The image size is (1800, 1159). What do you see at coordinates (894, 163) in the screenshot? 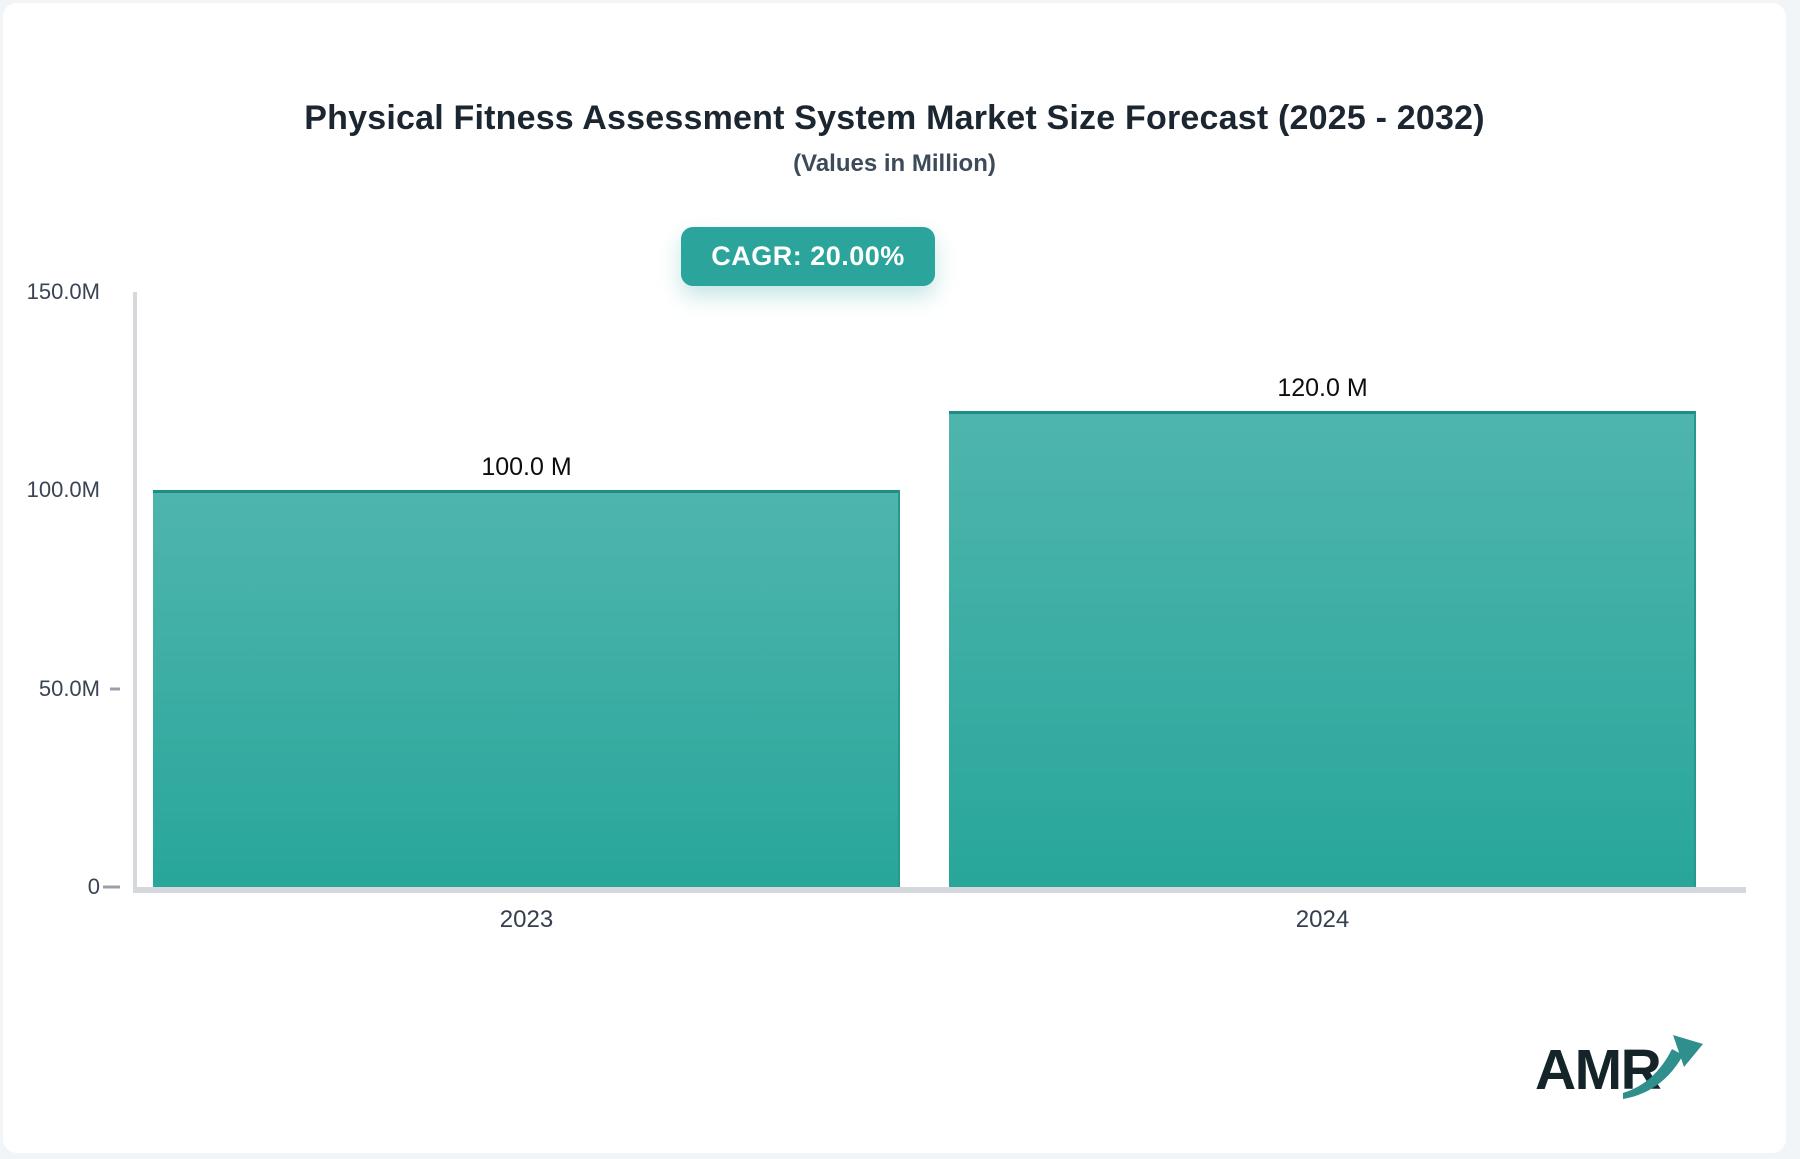
I see `chart-subtitle: (Values in Million)` at bounding box center [894, 163].